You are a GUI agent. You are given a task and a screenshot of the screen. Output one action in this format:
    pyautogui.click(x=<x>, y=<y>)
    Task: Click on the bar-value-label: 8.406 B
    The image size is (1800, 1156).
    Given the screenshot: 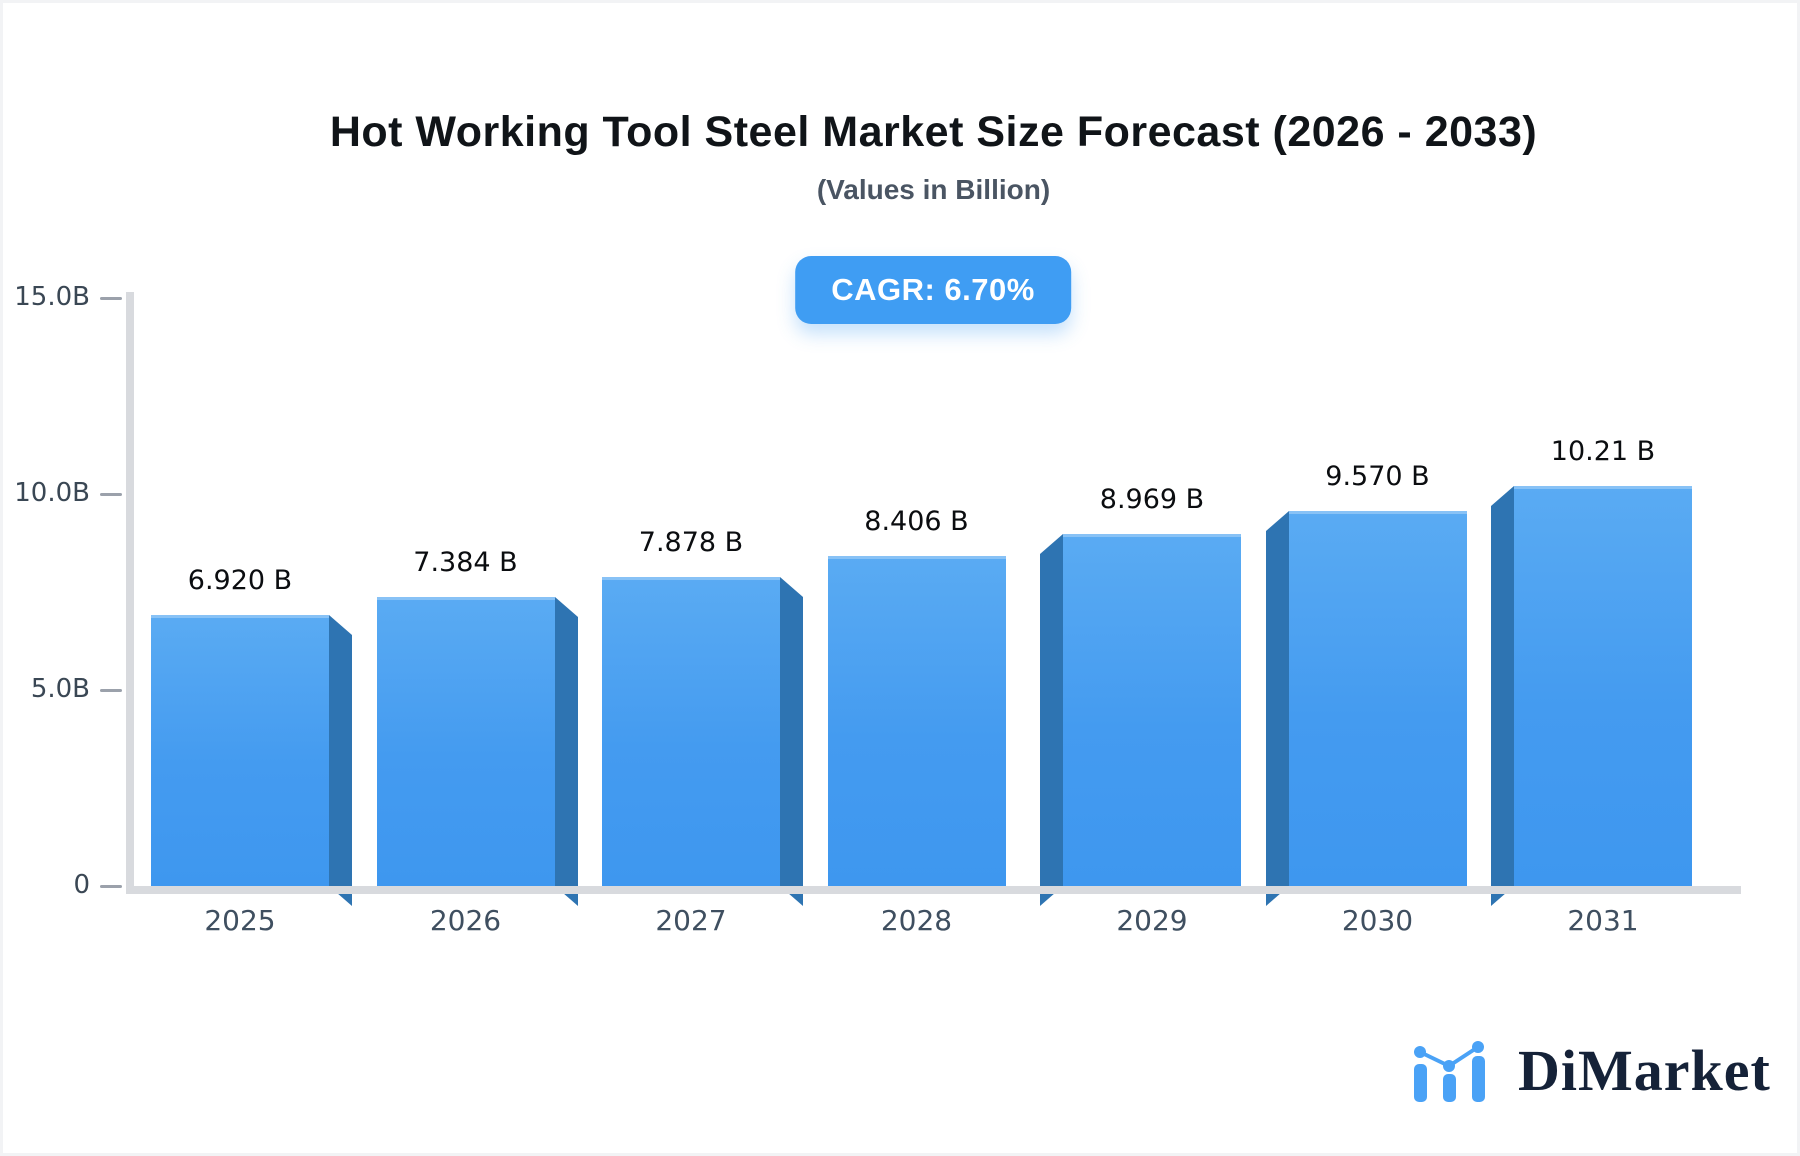 What is the action you would take?
    pyautogui.click(x=916, y=521)
    